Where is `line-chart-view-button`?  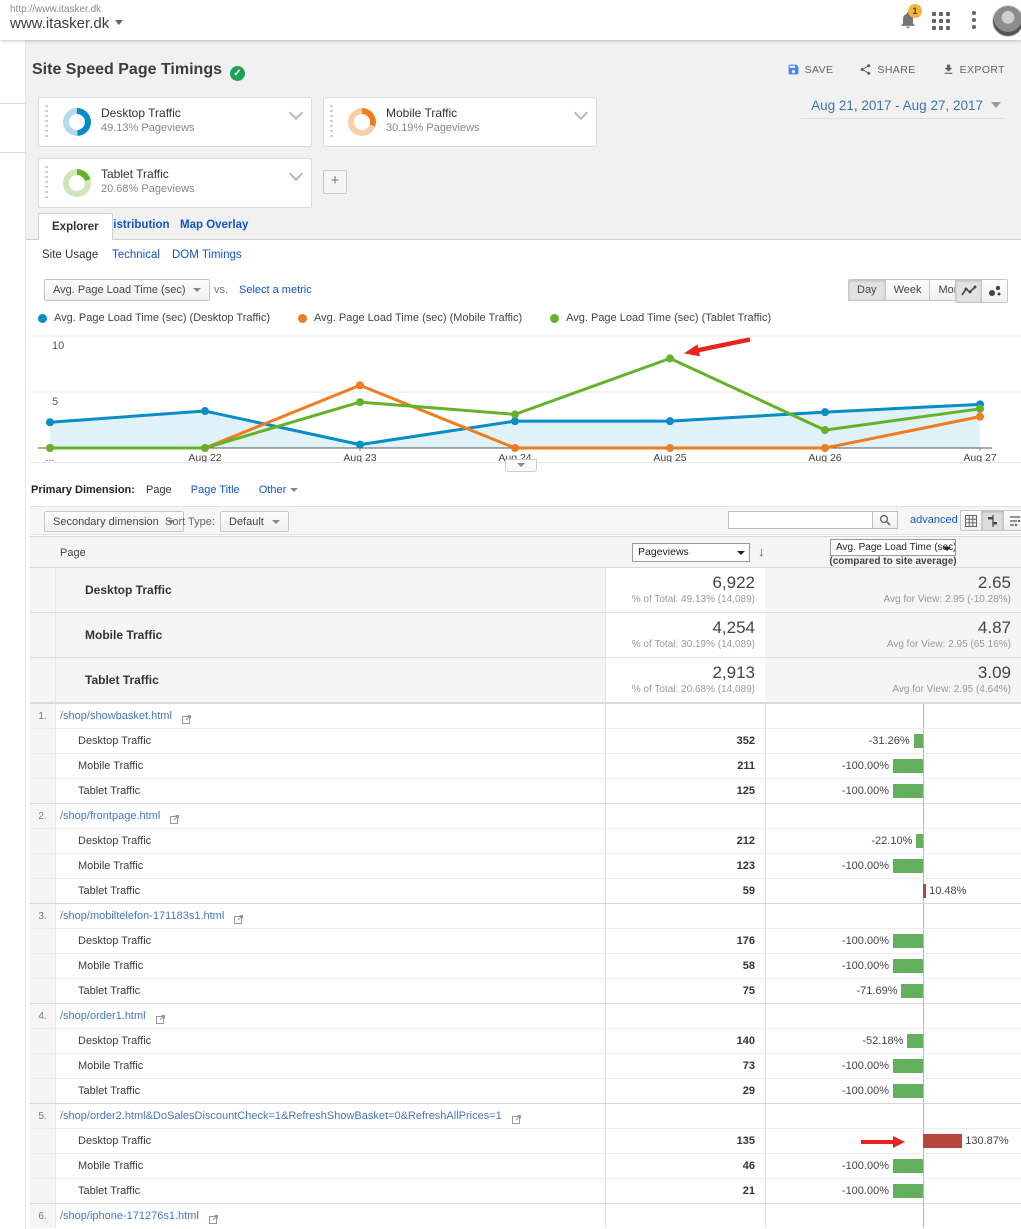
line-chart-view-button is located at coordinates (968, 291).